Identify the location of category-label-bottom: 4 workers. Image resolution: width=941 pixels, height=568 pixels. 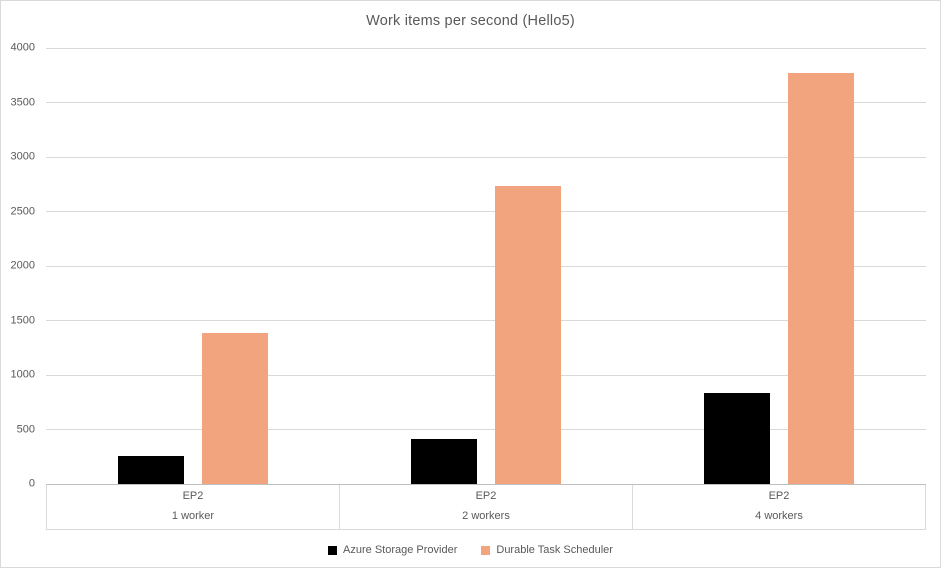
(779, 516).